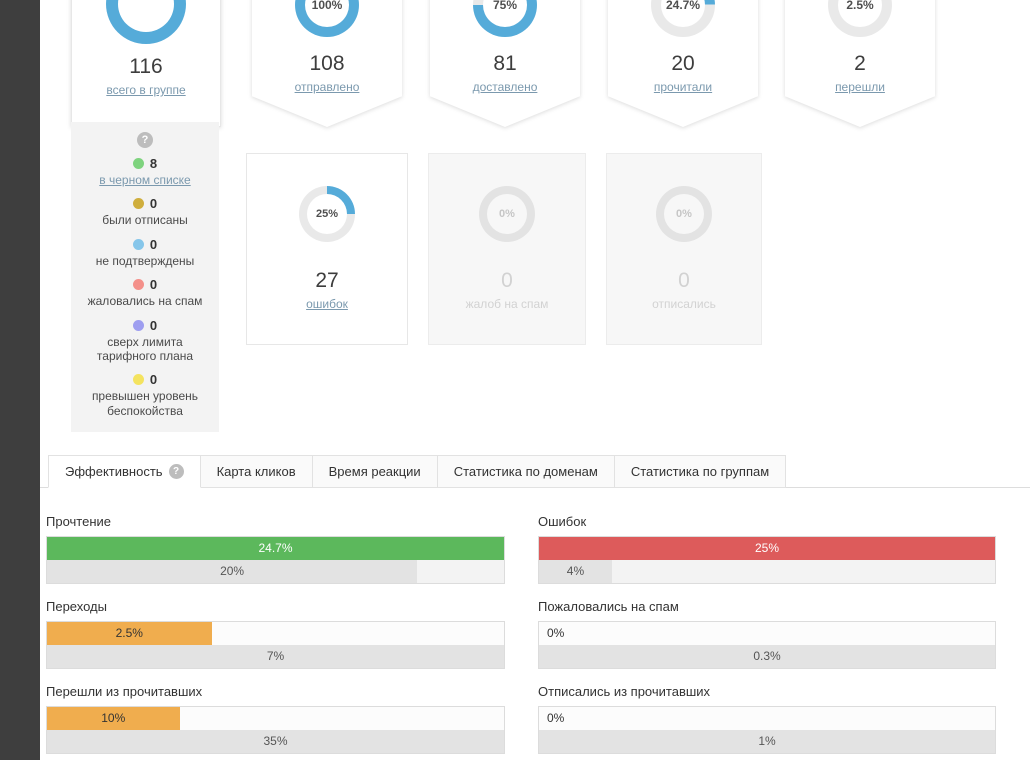 This screenshot has width=1030, height=769. Describe the element at coordinates (507, 249) in the screenshot. I see `spam-complaints-card: 0% 0 жалоб на спам` at that location.